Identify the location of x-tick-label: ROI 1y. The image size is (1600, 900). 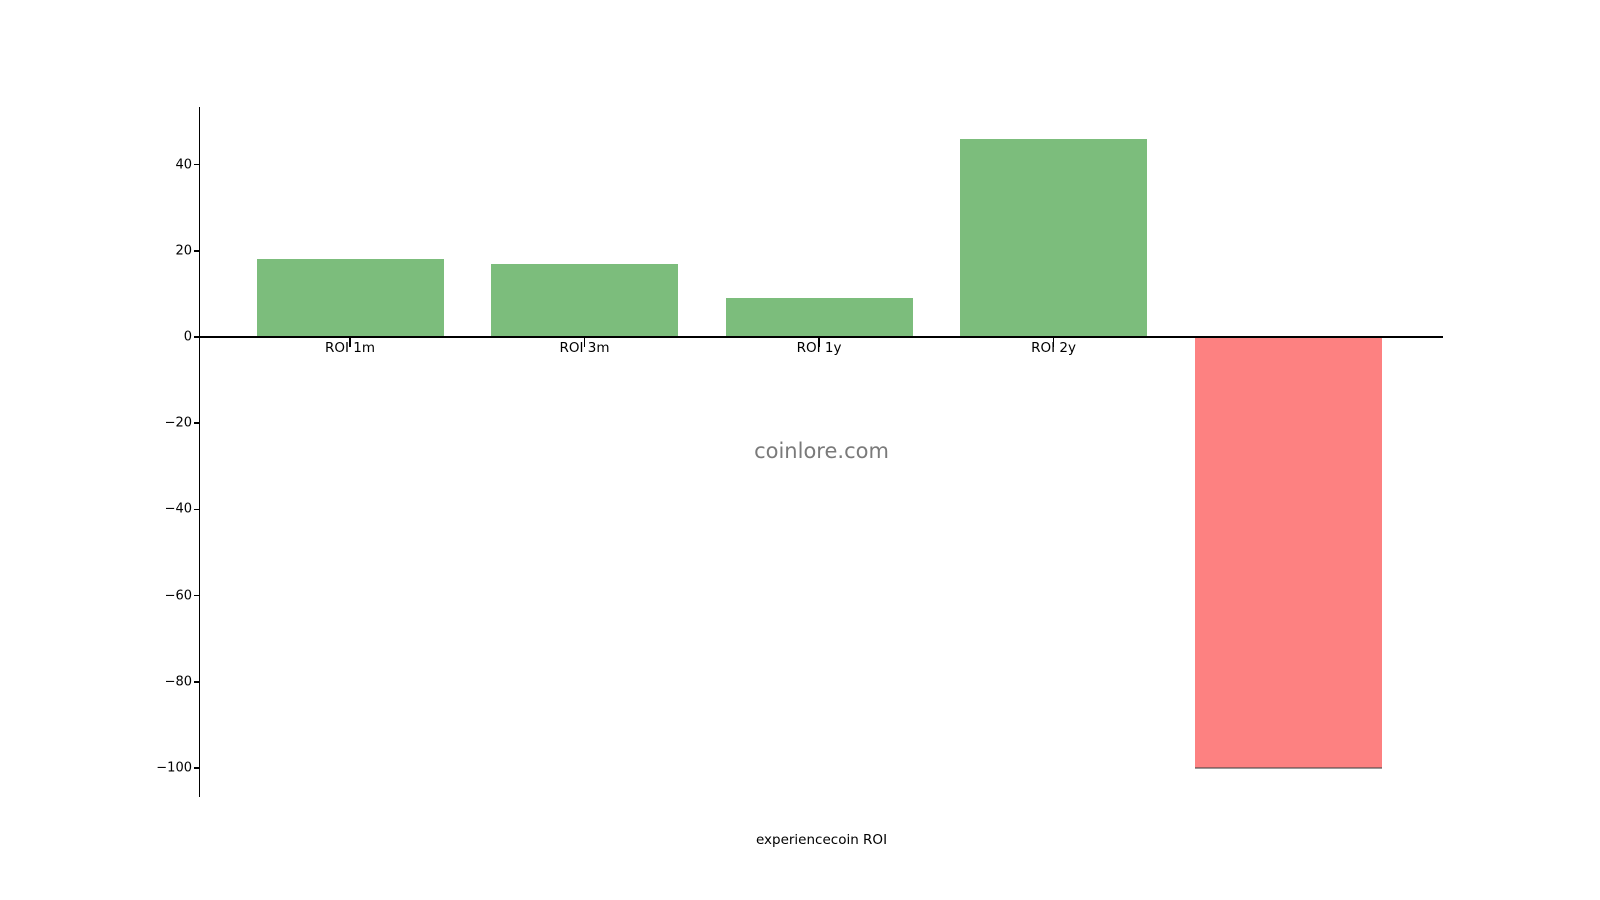
(819, 348).